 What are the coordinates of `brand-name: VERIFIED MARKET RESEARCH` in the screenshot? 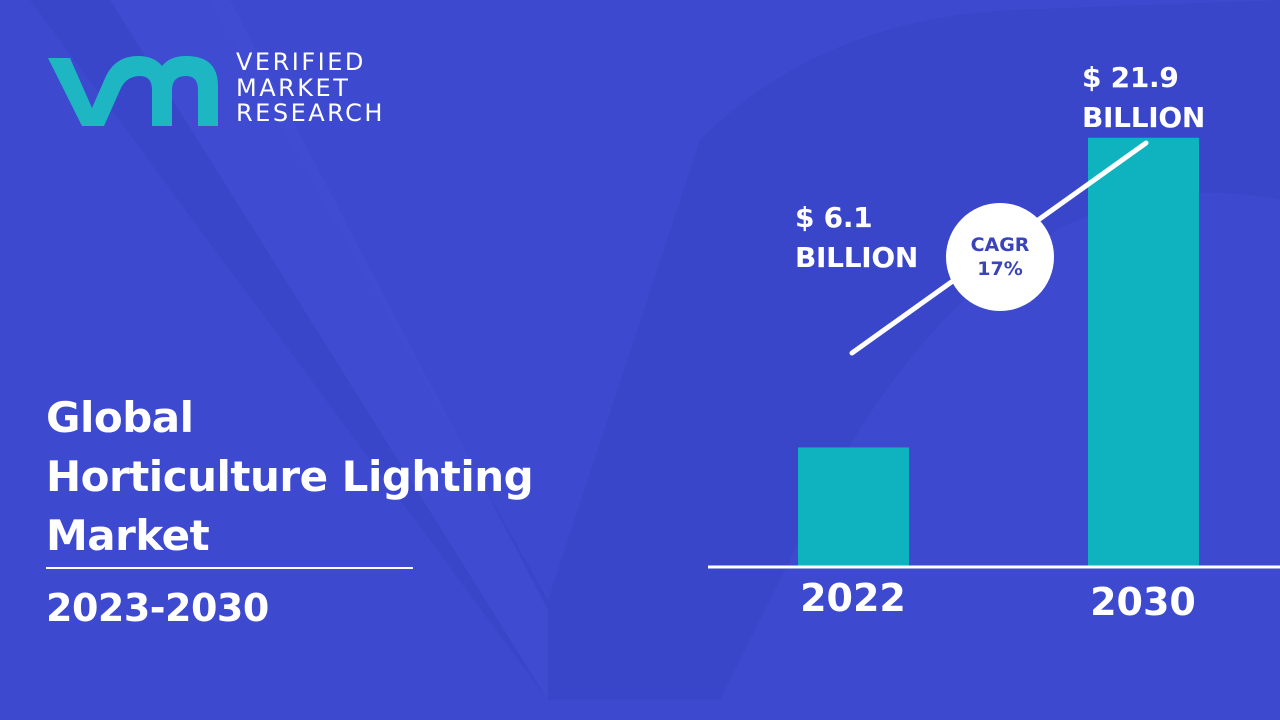 It's located at (310, 87).